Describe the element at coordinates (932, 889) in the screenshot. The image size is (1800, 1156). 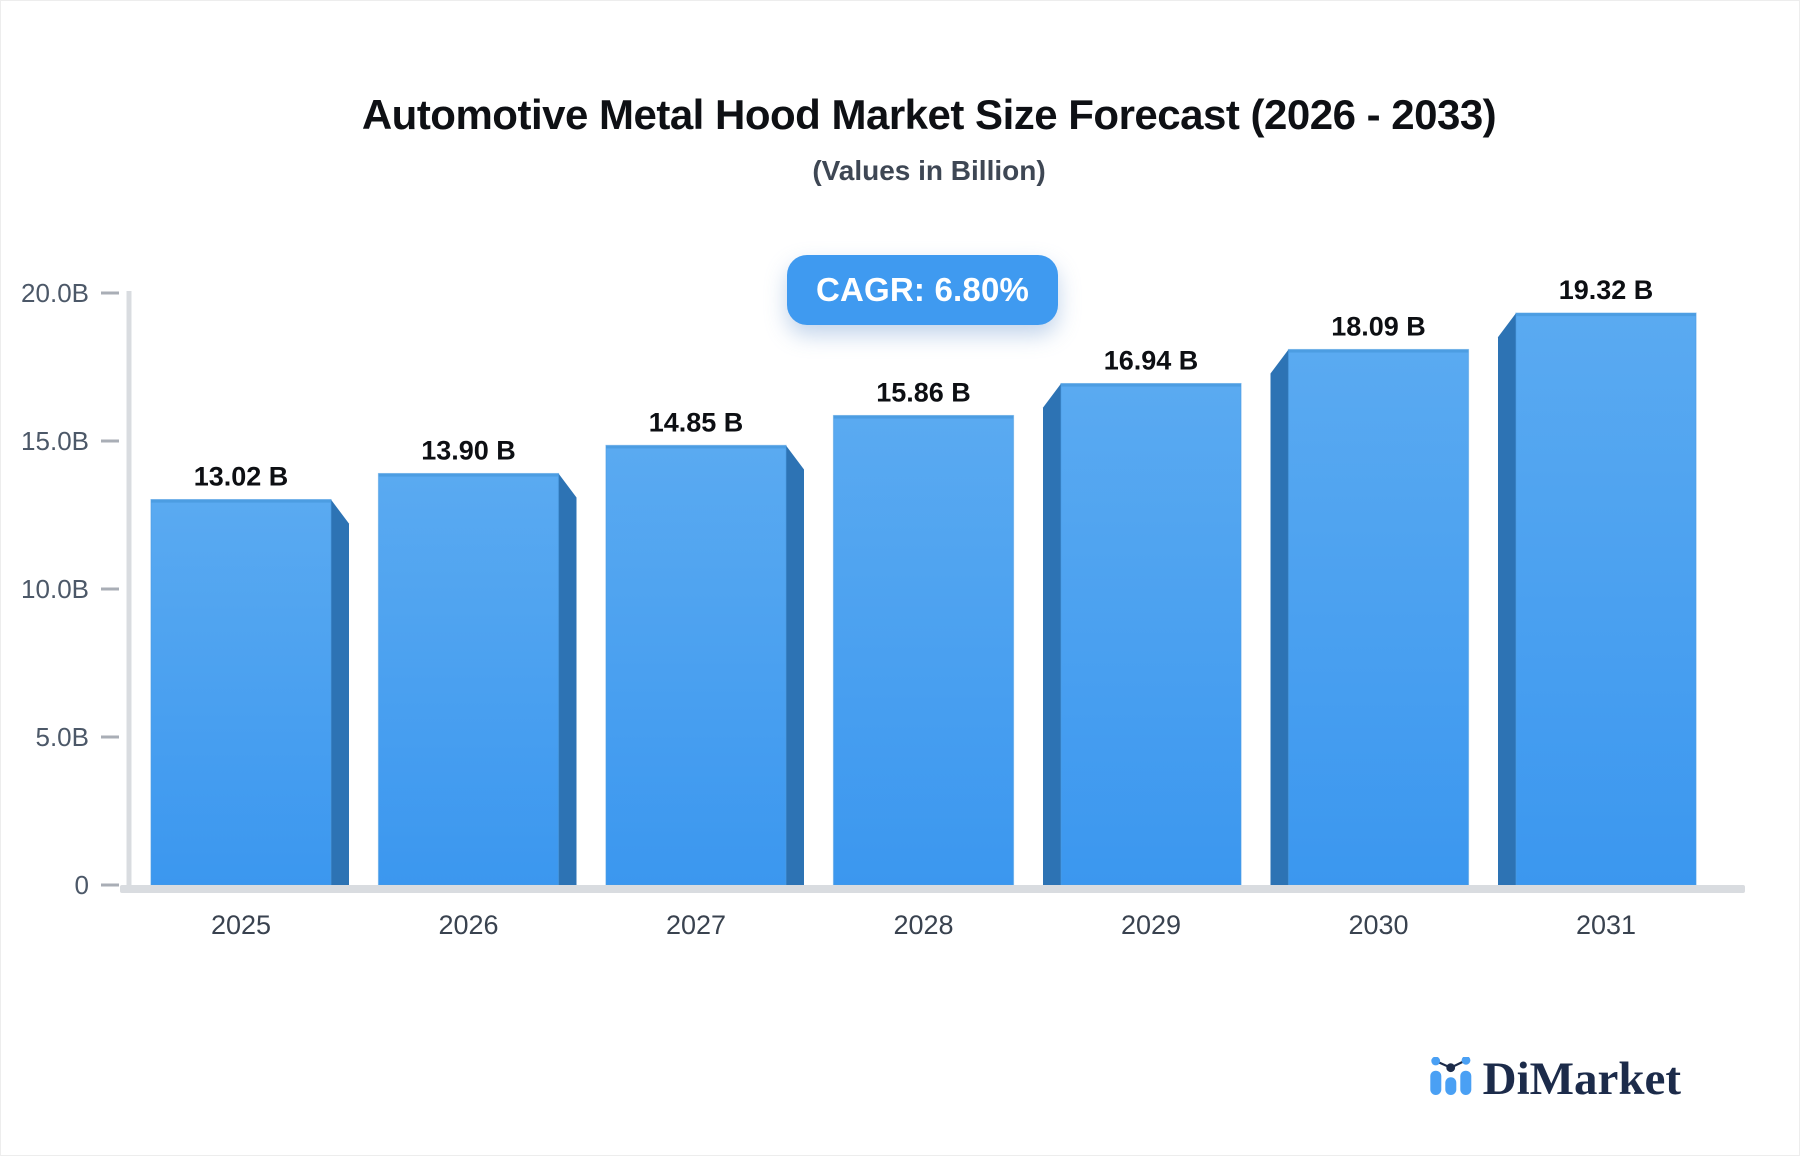
I see `x-axis-baseline` at that location.